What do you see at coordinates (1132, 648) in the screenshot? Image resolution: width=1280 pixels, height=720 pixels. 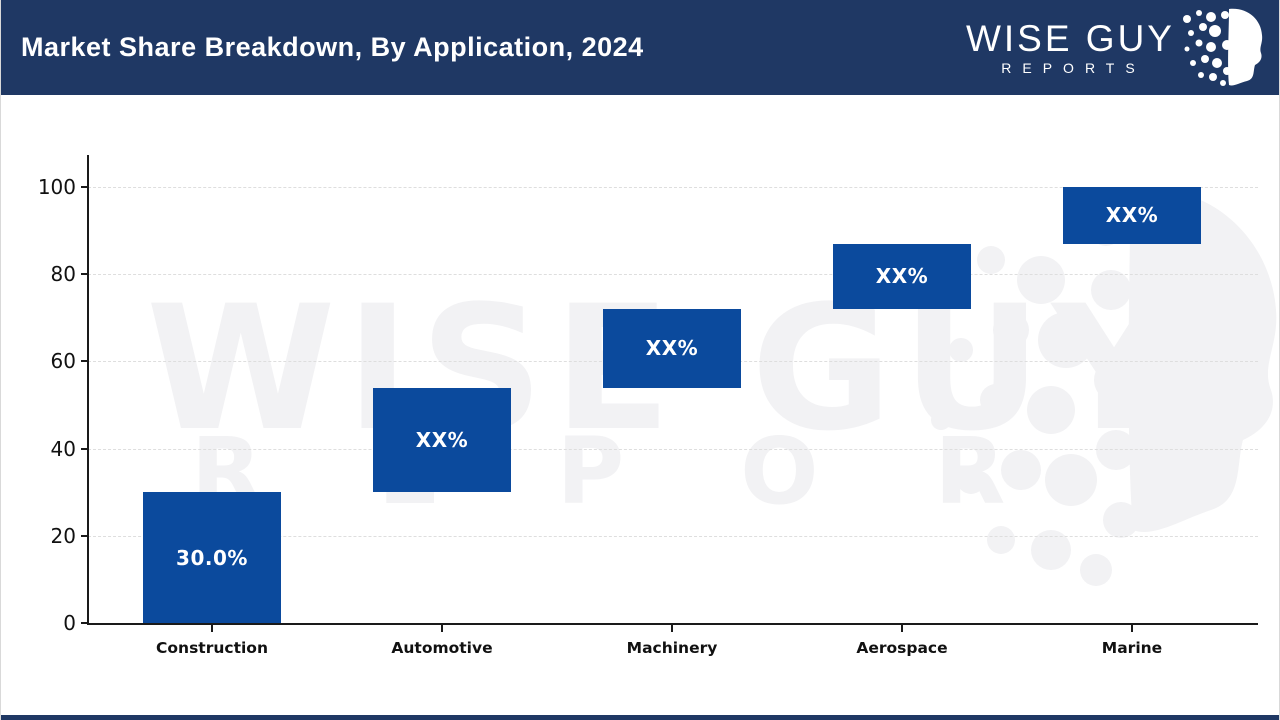 I see `x-category-label: Marine` at bounding box center [1132, 648].